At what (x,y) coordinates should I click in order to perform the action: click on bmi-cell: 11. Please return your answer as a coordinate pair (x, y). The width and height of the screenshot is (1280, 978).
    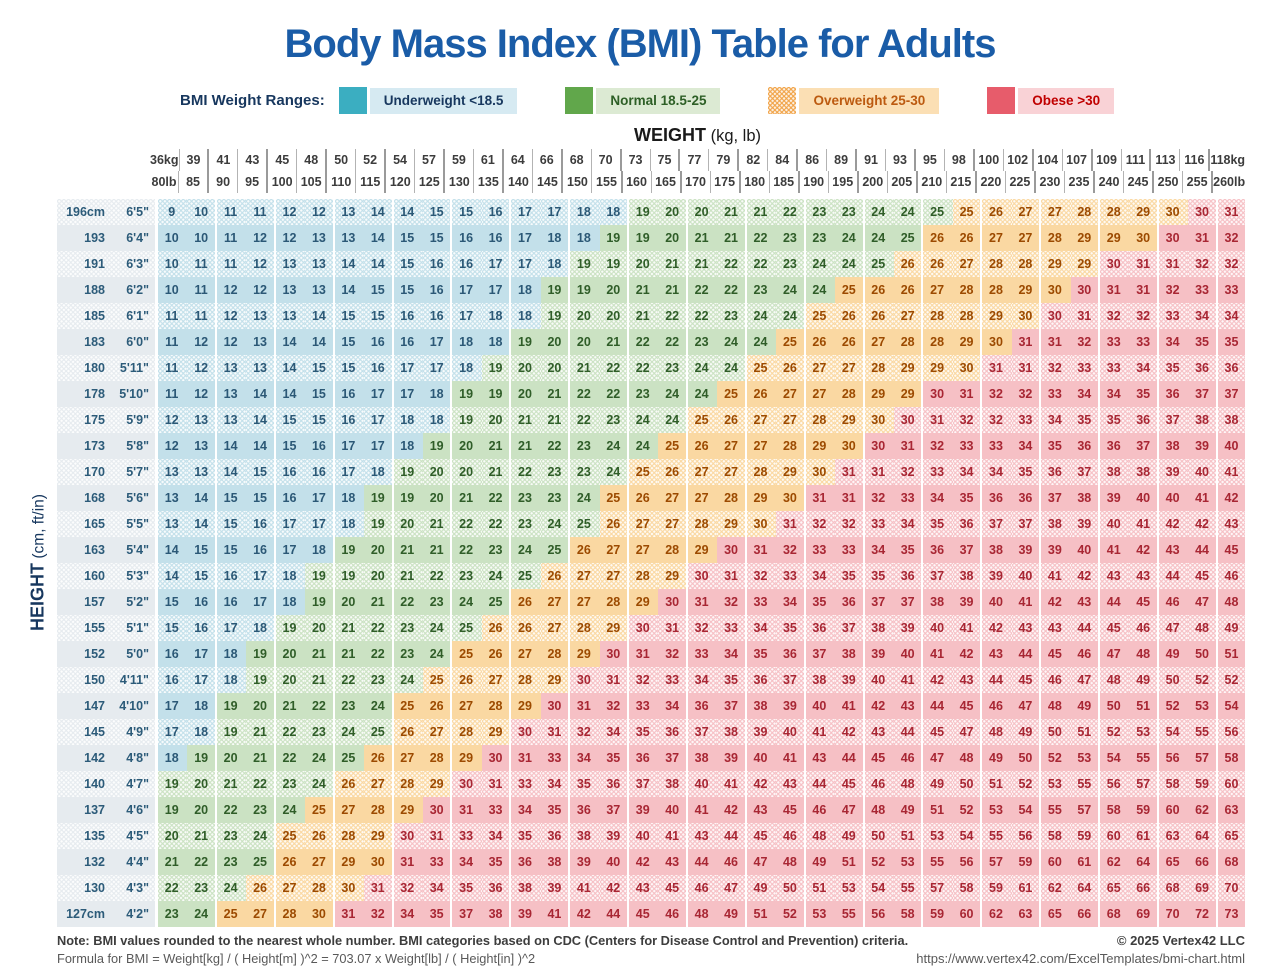
    Looking at the image, I should click on (202, 316).